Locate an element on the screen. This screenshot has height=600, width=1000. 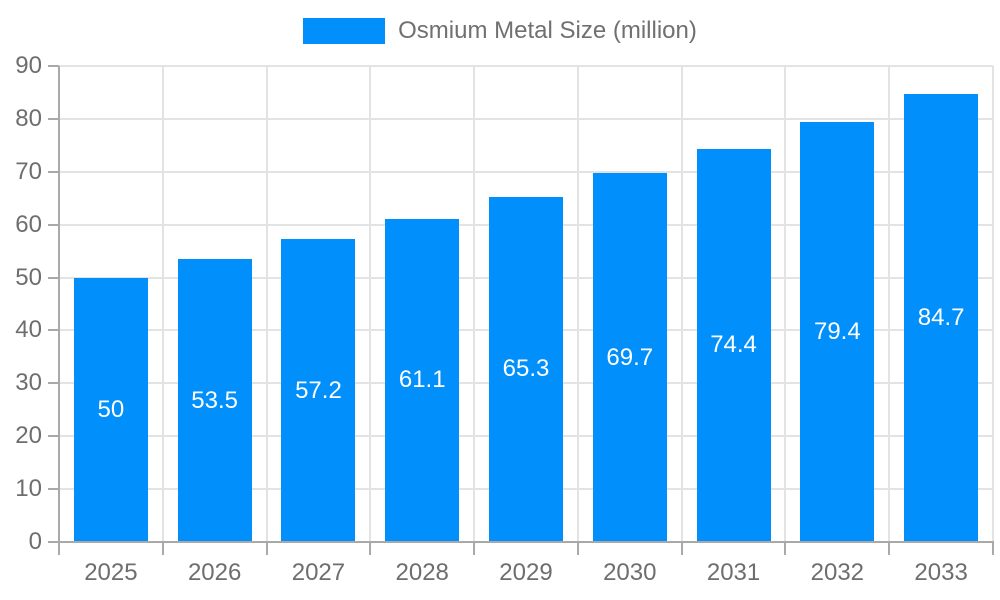
bar-2030: 69.7 is located at coordinates (629, 357).